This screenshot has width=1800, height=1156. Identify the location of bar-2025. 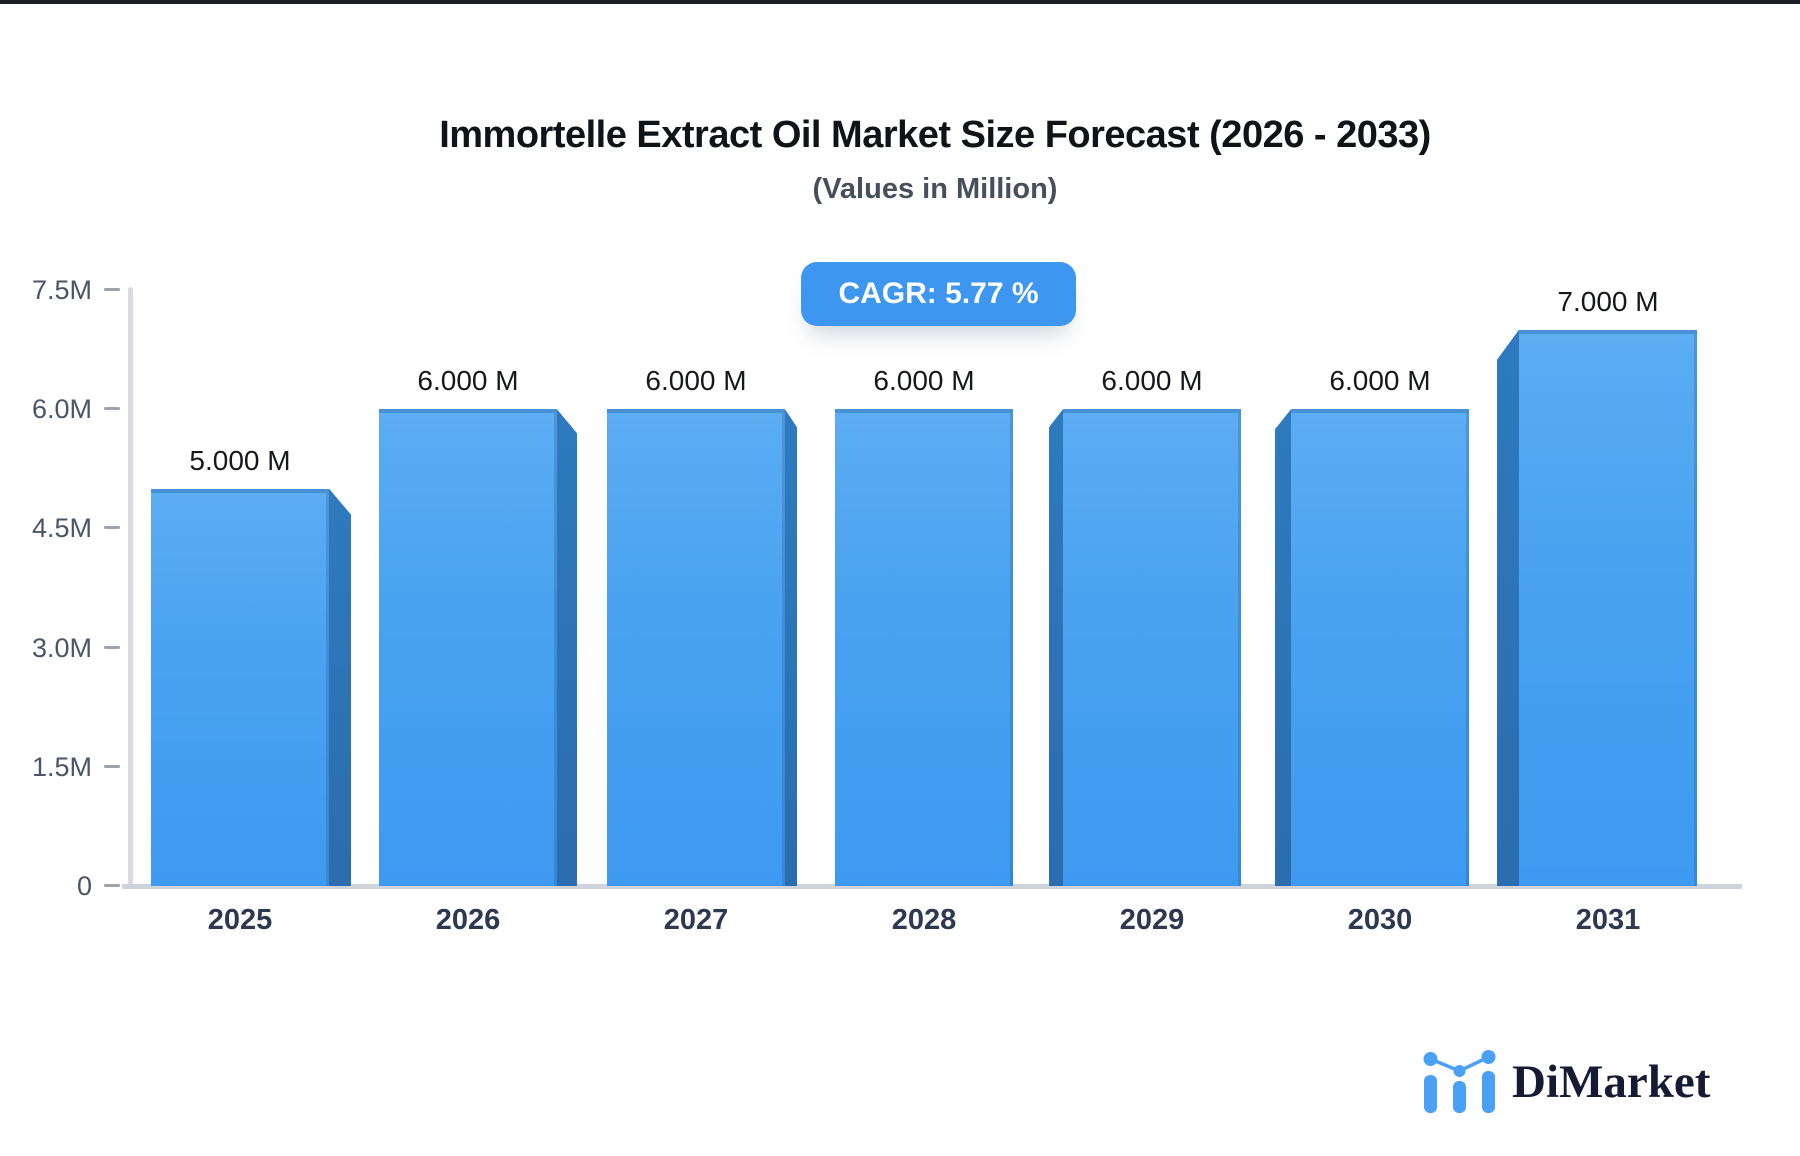
(240, 687).